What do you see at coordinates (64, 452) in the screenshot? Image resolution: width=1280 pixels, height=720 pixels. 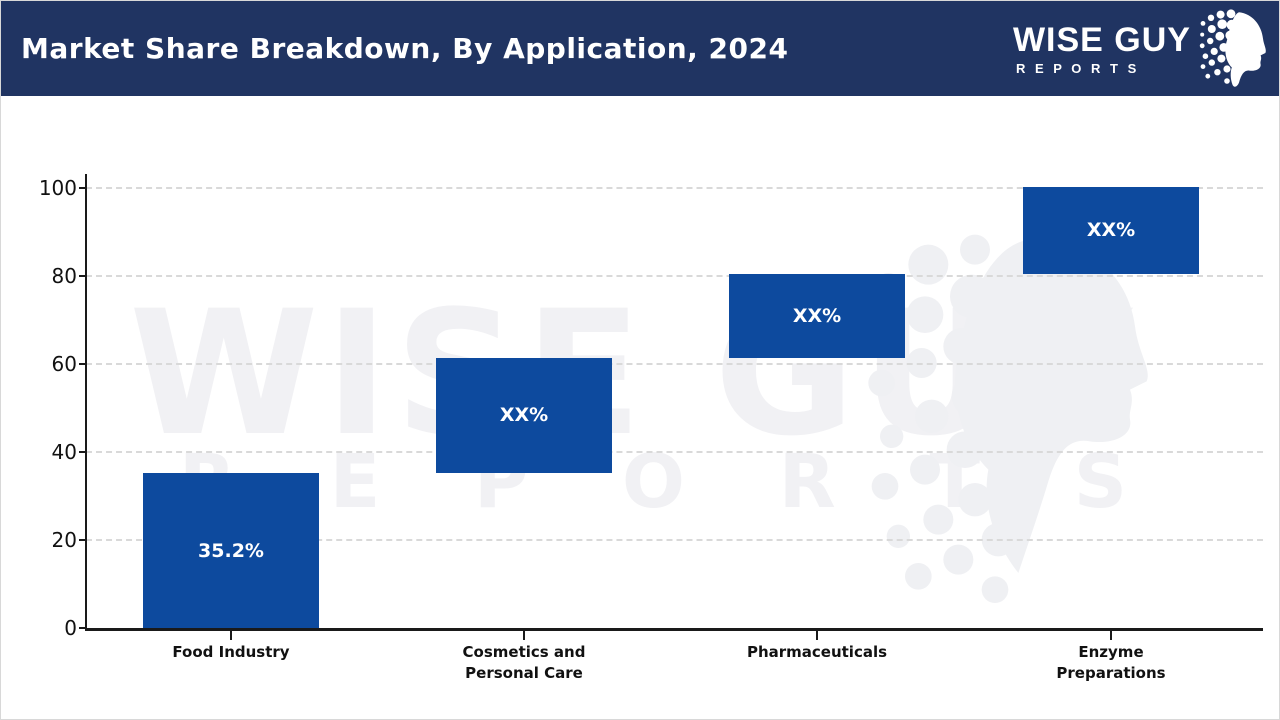 I see `y-tick-label: 40` at bounding box center [64, 452].